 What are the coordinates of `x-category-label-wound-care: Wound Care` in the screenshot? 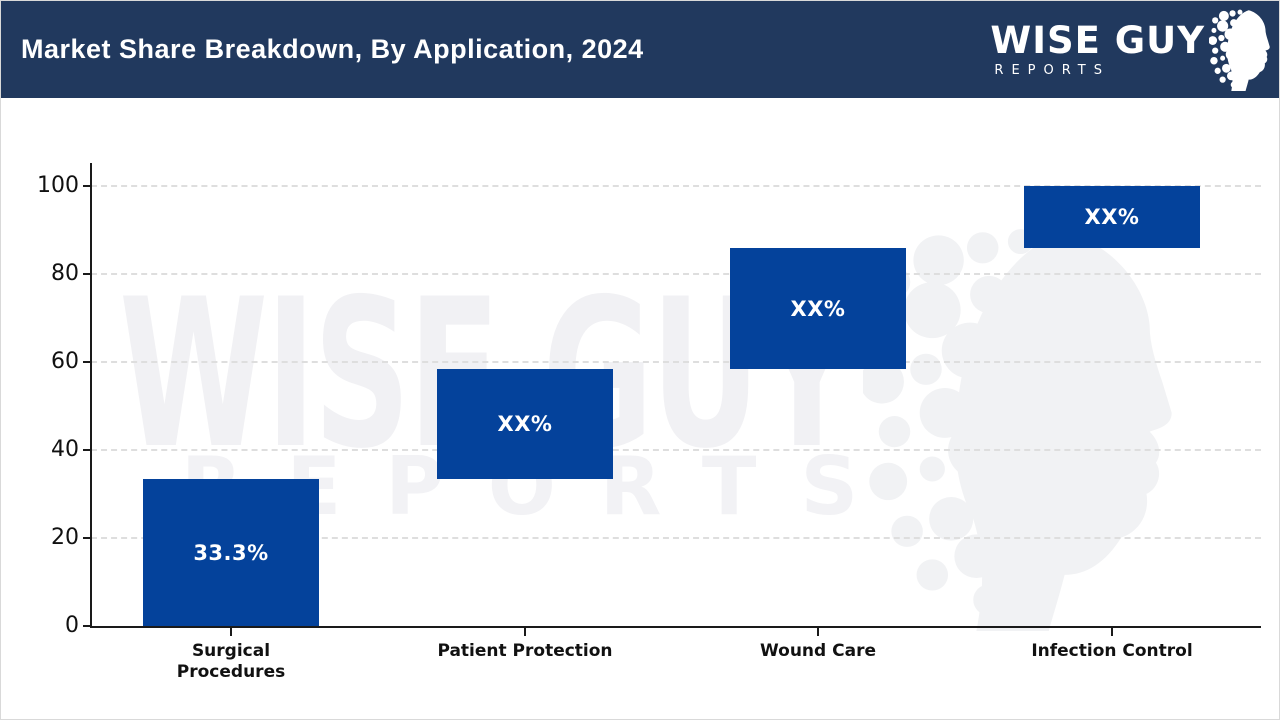 It's located at (818, 651).